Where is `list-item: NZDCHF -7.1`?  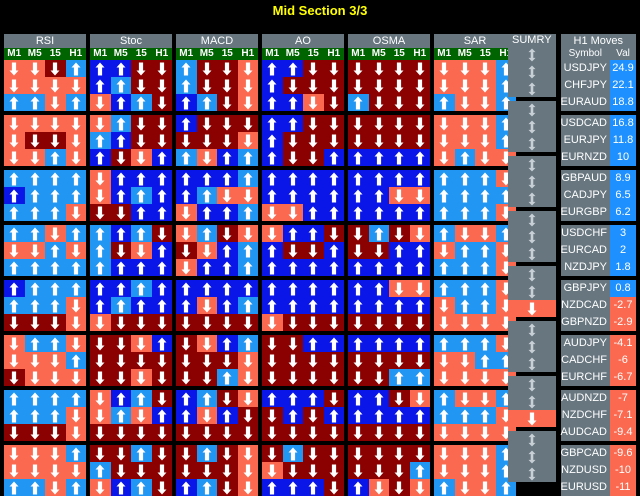
list-item: NZDCHF -7.1 is located at coordinates (598, 415).